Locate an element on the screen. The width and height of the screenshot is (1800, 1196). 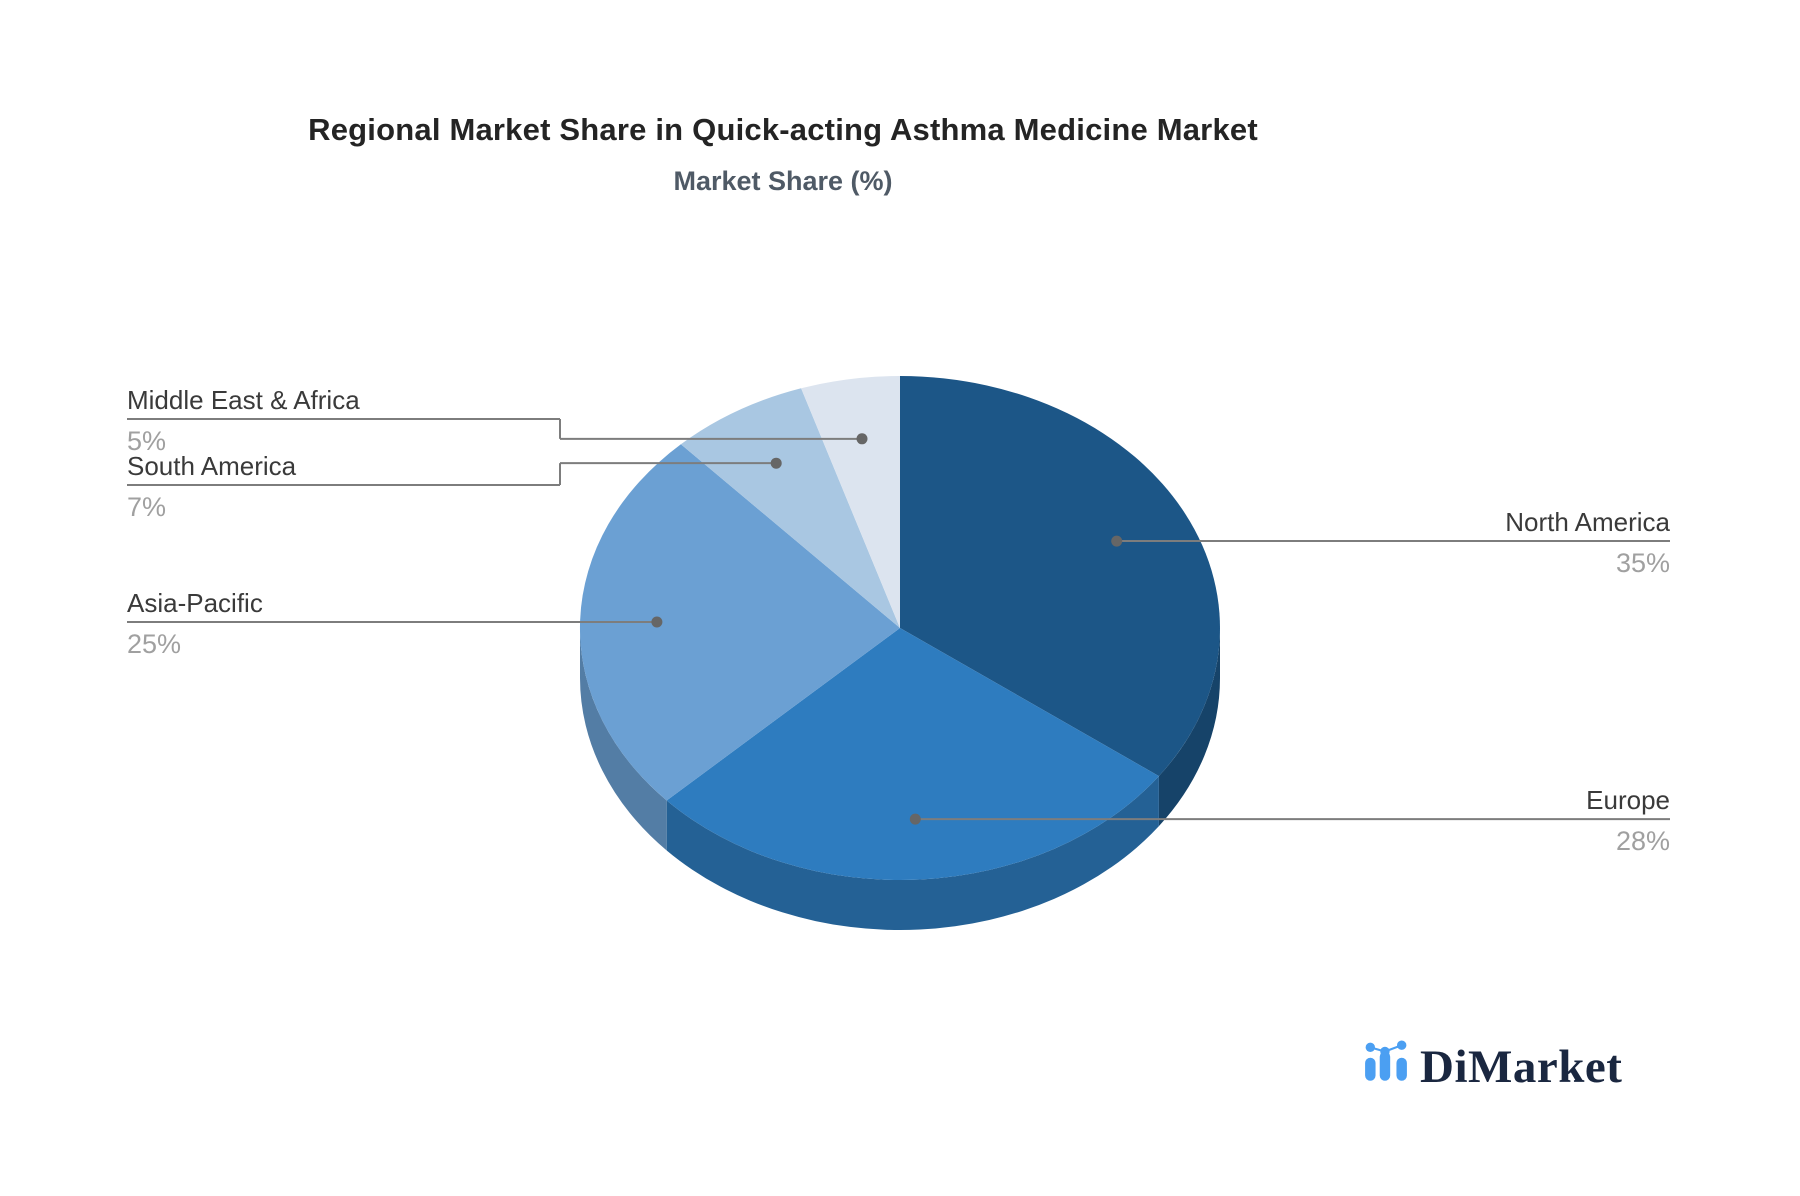
brand-name: DiMarket is located at coordinates (1521, 1067).